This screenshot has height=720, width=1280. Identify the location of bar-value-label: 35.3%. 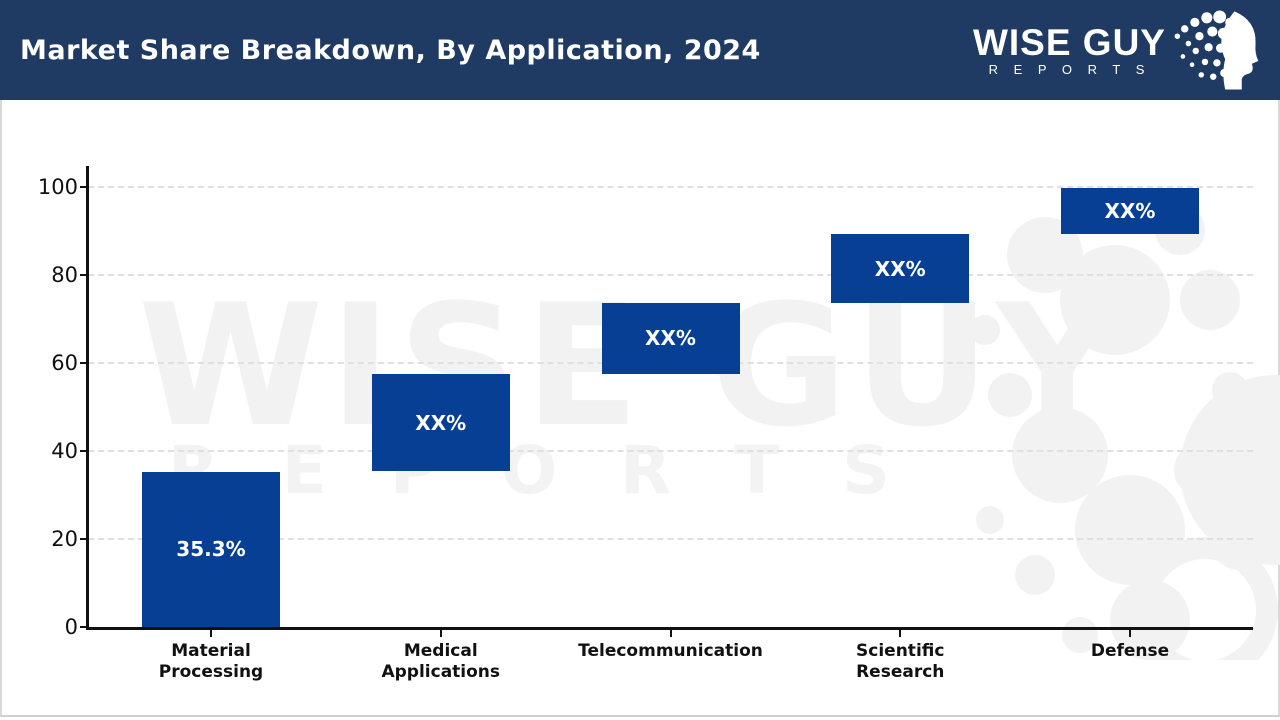
(211, 549).